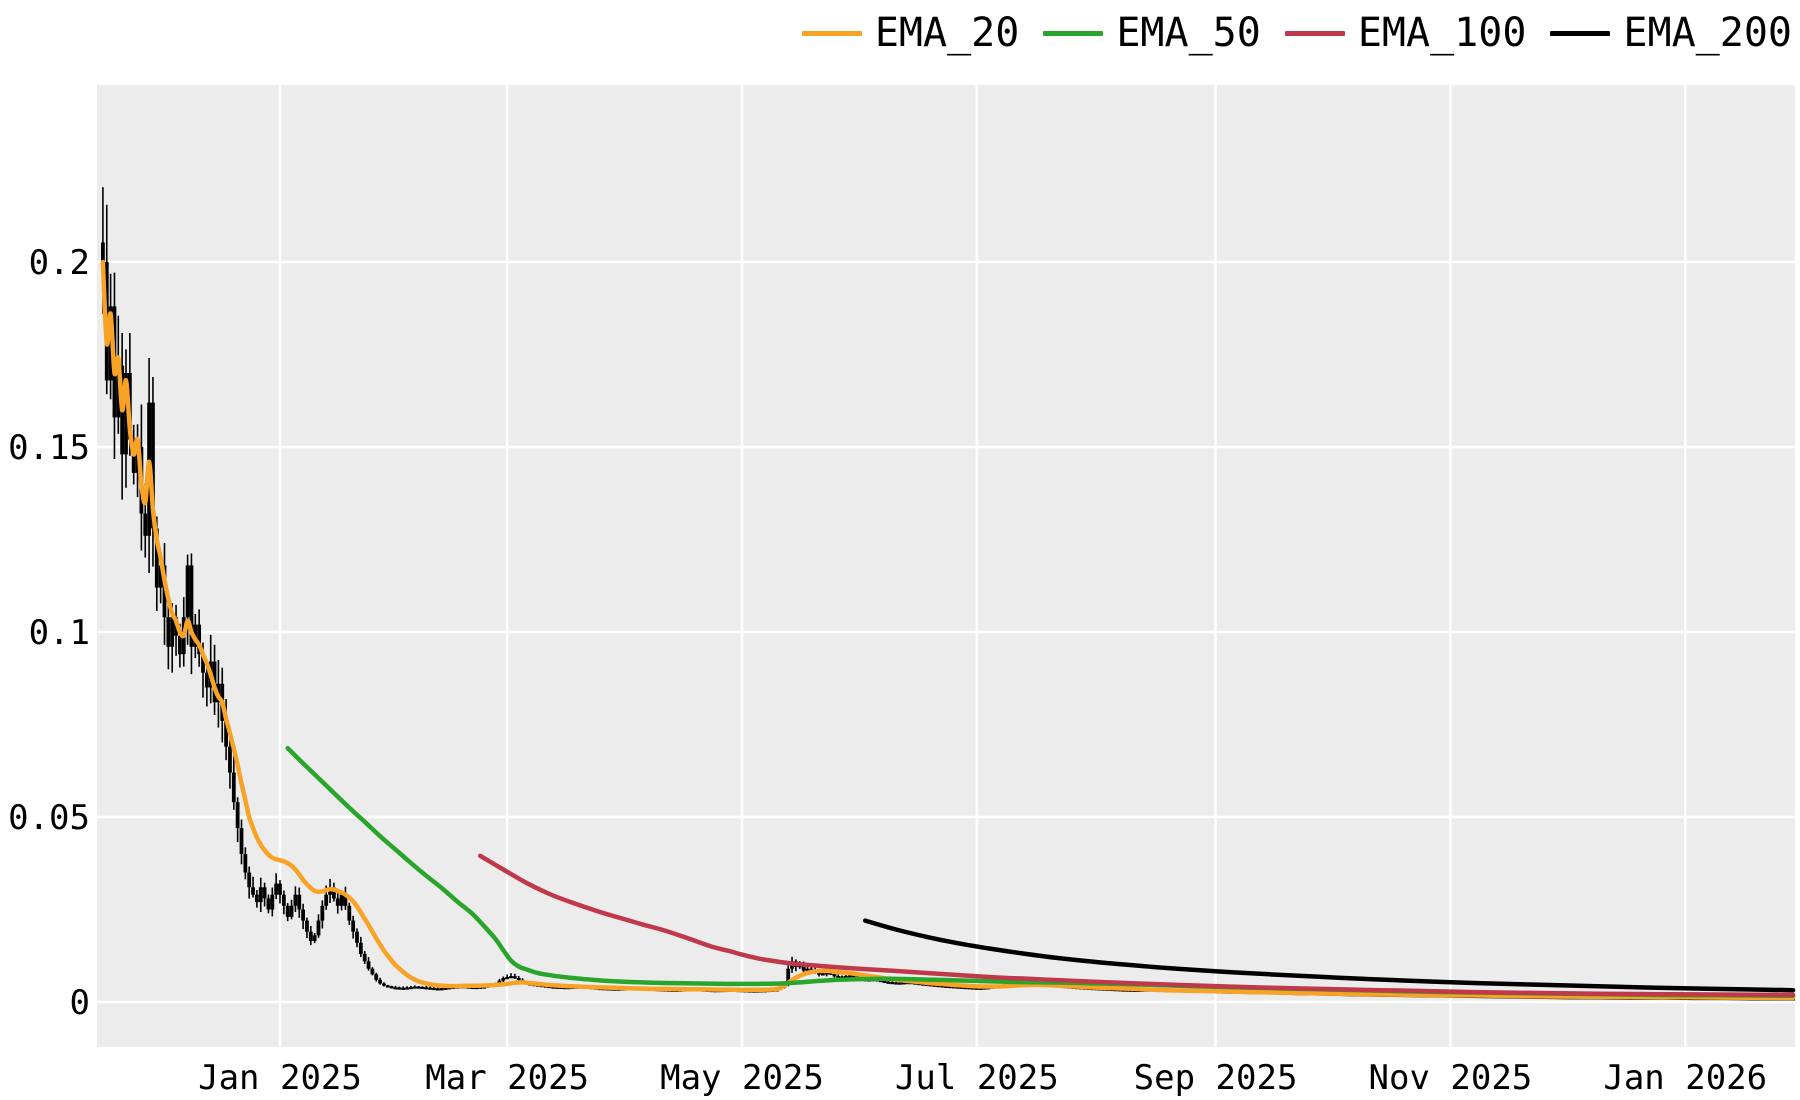  Describe the element at coordinates (1216, 1078) in the screenshot. I see `x-tick-label: Sep 2025` at that location.